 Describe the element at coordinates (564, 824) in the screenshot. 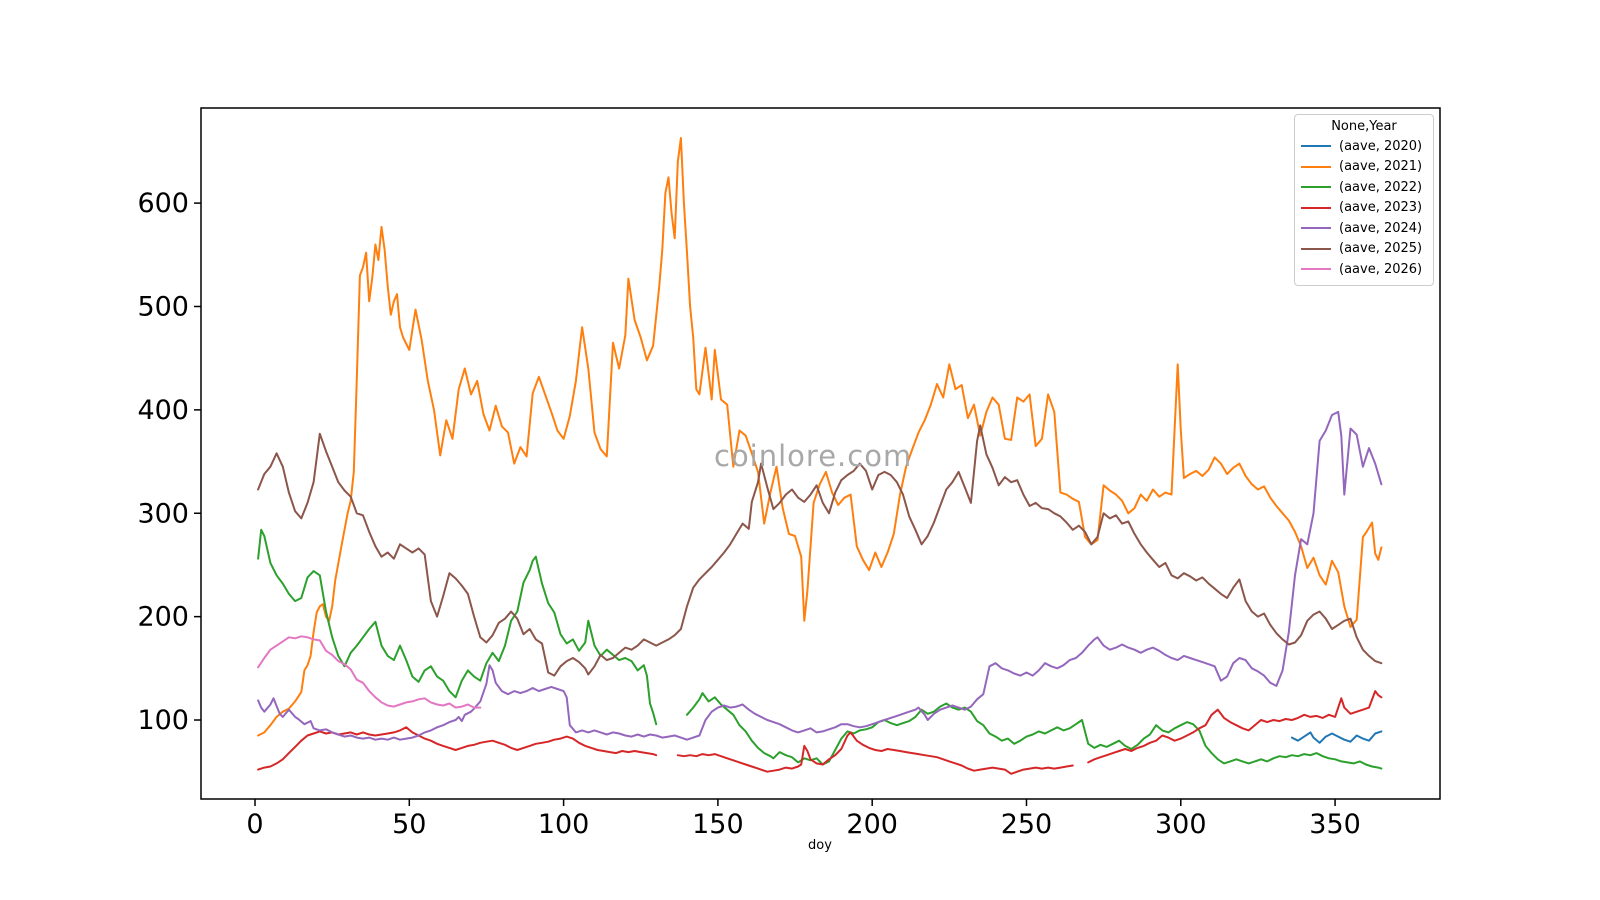

I see `x-tick-label: 100` at that location.